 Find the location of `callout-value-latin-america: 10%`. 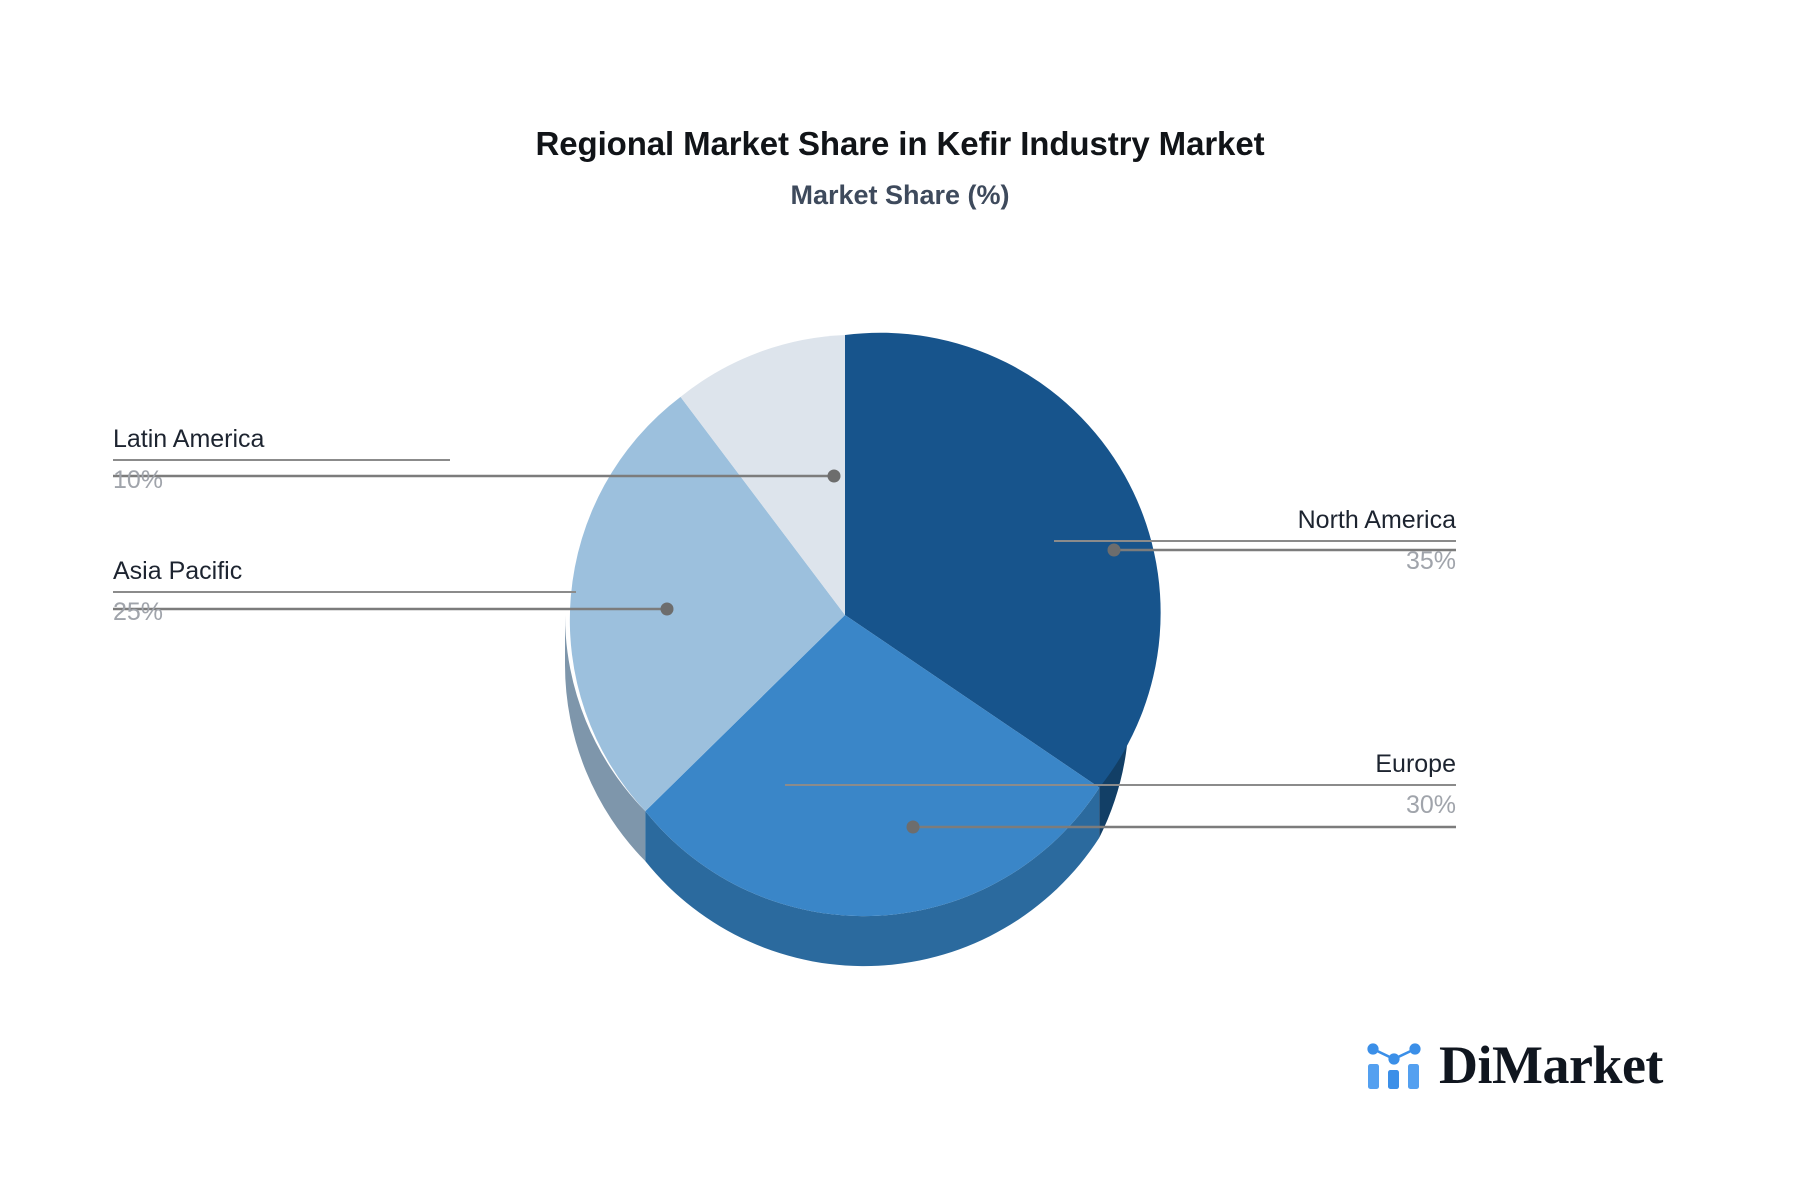

callout-value-latin-america: 10% is located at coordinates (138, 480).